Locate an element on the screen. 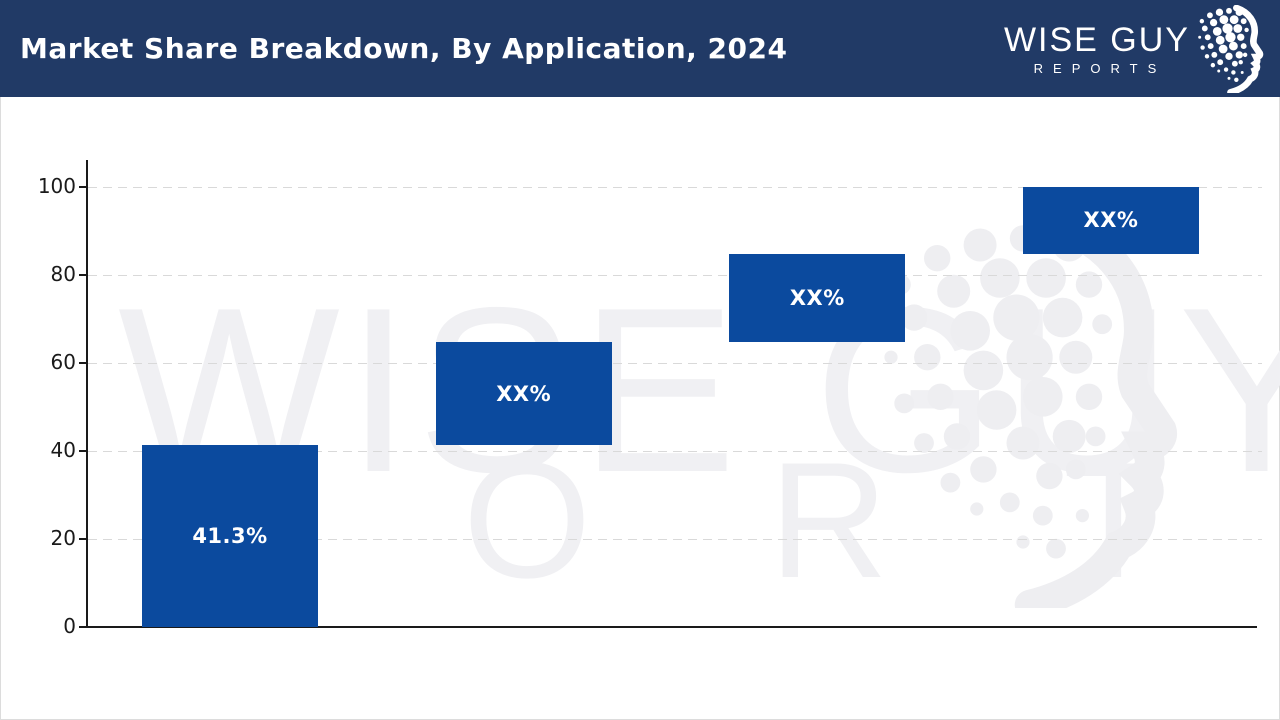 This screenshot has height=720, width=1280. logo-head-icon is located at coordinates (1229, 49).